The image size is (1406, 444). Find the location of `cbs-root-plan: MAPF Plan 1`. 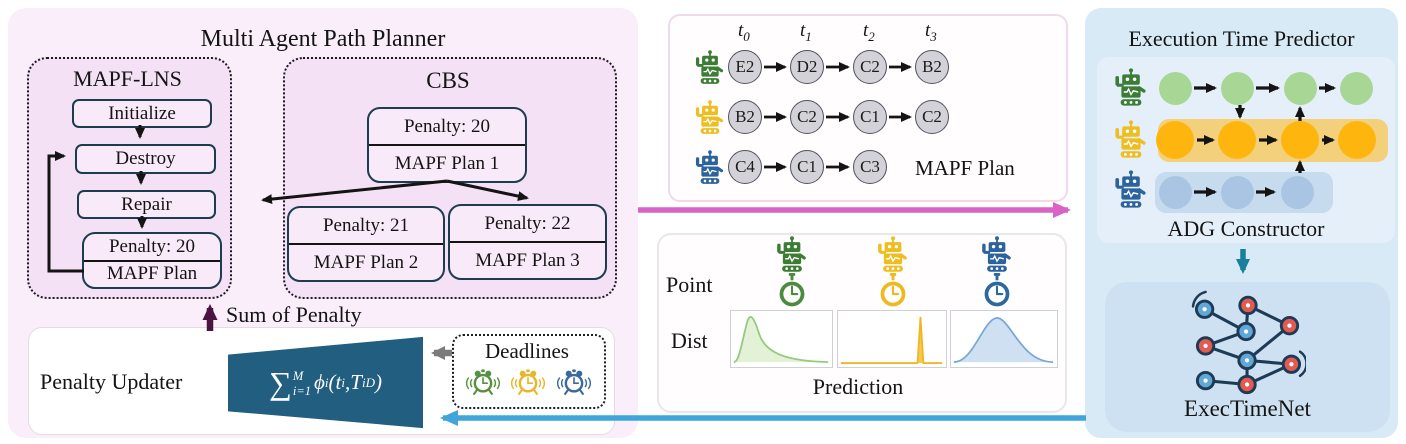

cbs-root-plan: MAPF Plan 1 is located at coordinates (447, 162).